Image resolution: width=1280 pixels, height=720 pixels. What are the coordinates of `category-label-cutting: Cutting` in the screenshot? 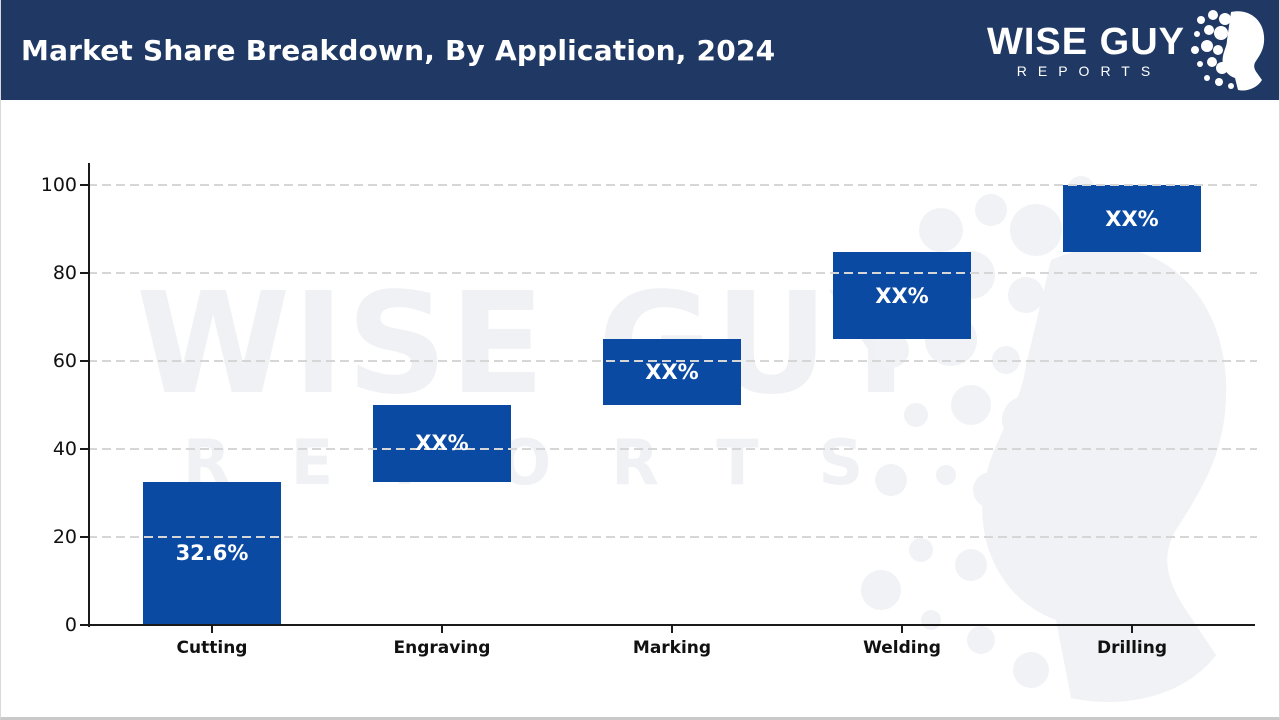 It's located at (212, 648).